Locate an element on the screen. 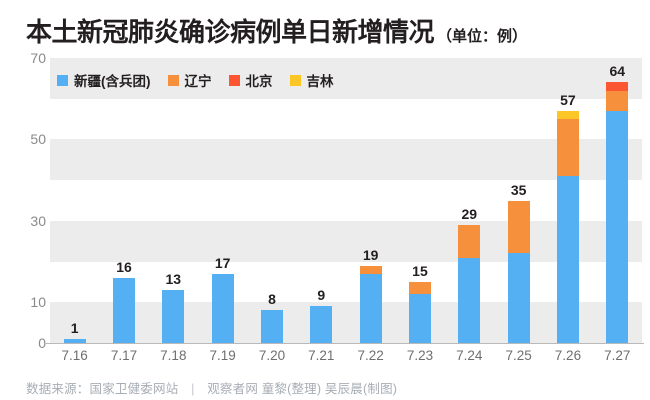  chart-legend: 新疆(含兵团) 辽宁 北京 吉林 is located at coordinates (204, 80).